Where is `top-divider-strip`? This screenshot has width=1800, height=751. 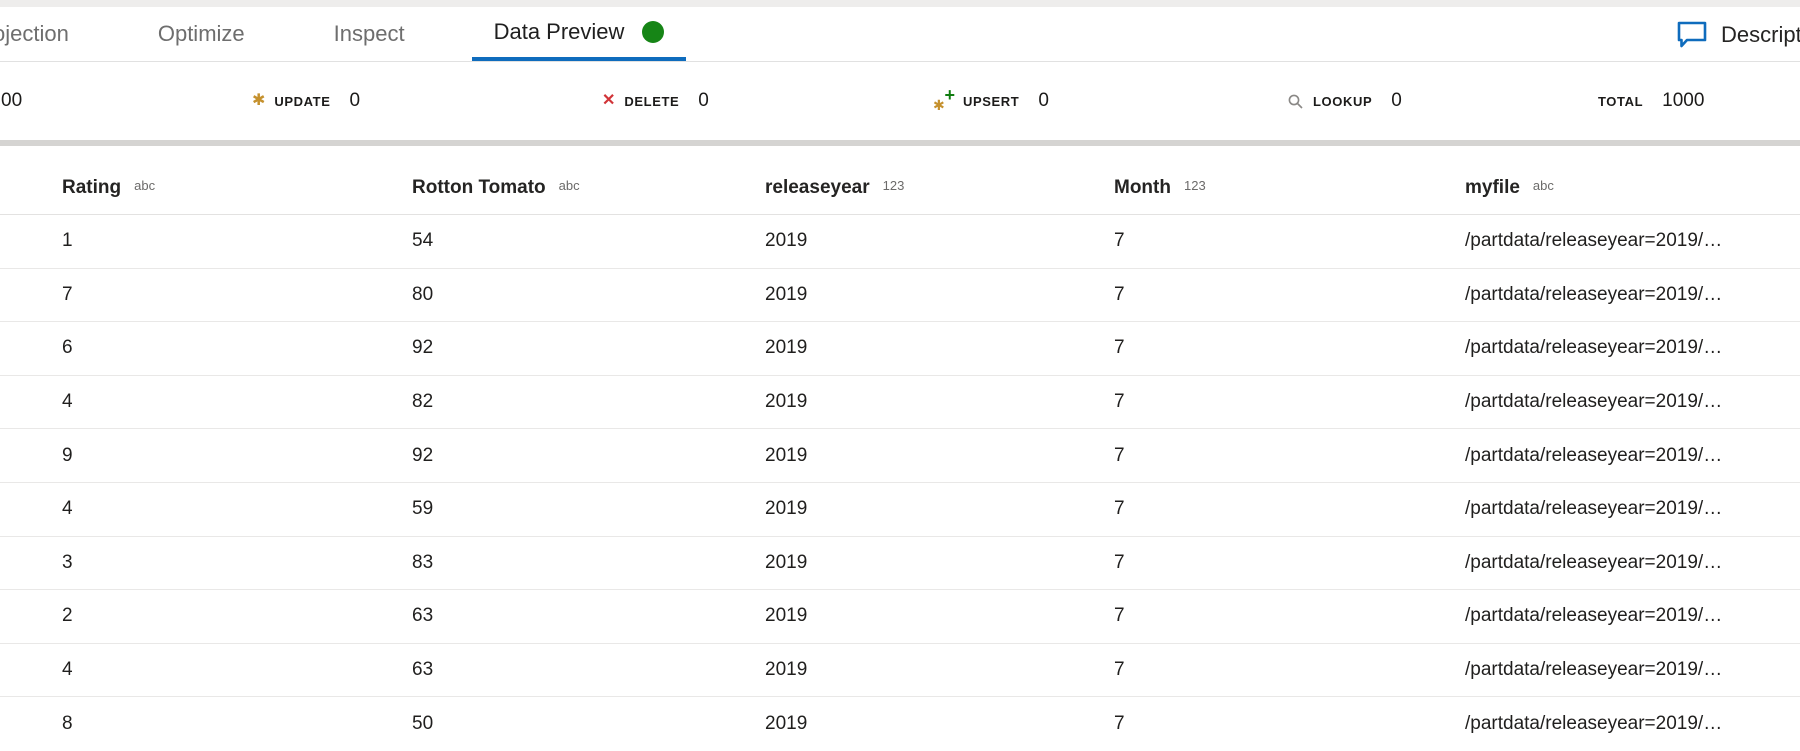
top-divider-strip is located at coordinates (900, 3).